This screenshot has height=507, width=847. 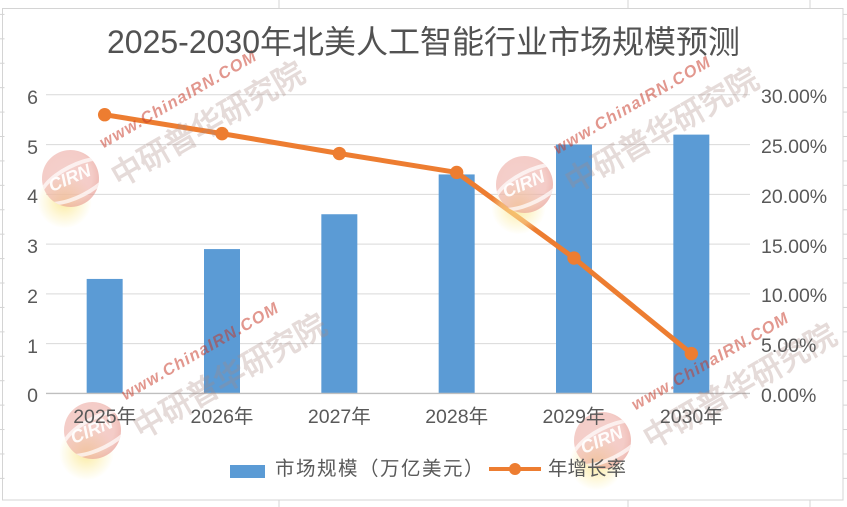 I want to click on left-axis-tick-6: 6, so click(x=32, y=97).